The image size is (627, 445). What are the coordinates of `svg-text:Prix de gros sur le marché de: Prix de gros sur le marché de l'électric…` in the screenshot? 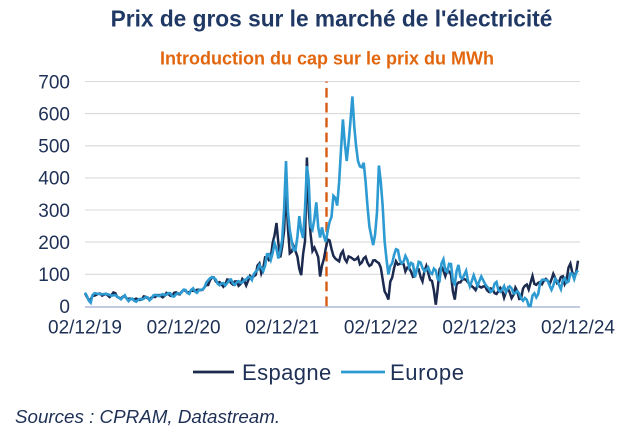 It's located at (332, 19).